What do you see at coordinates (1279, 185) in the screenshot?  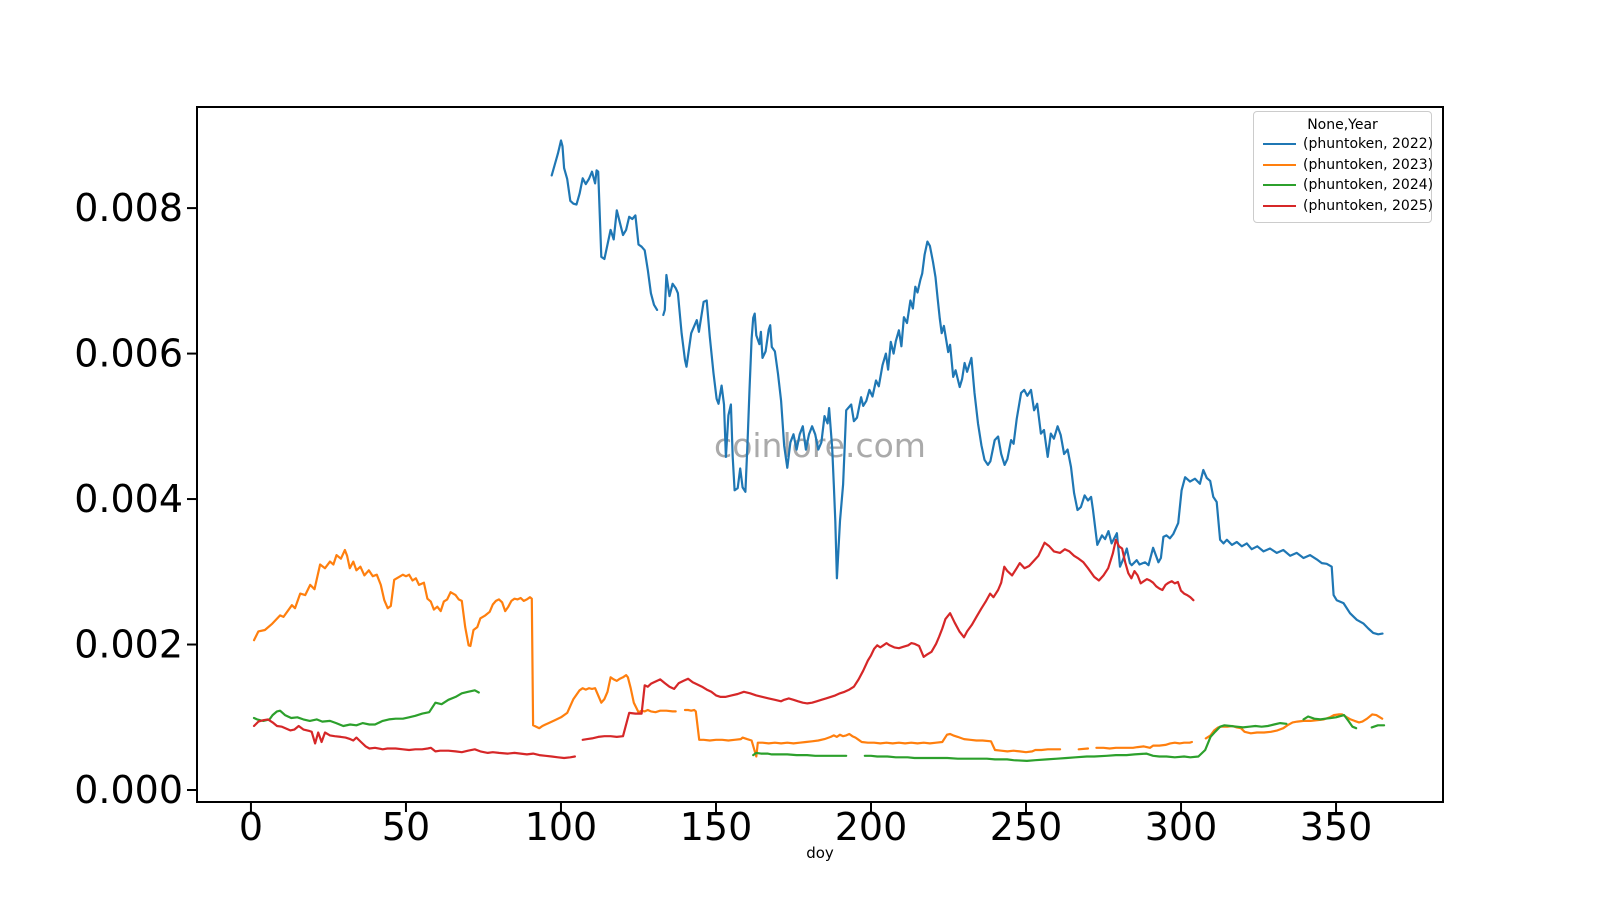 I see `legend-line-swatch-2024` at bounding box center [1279, 185].